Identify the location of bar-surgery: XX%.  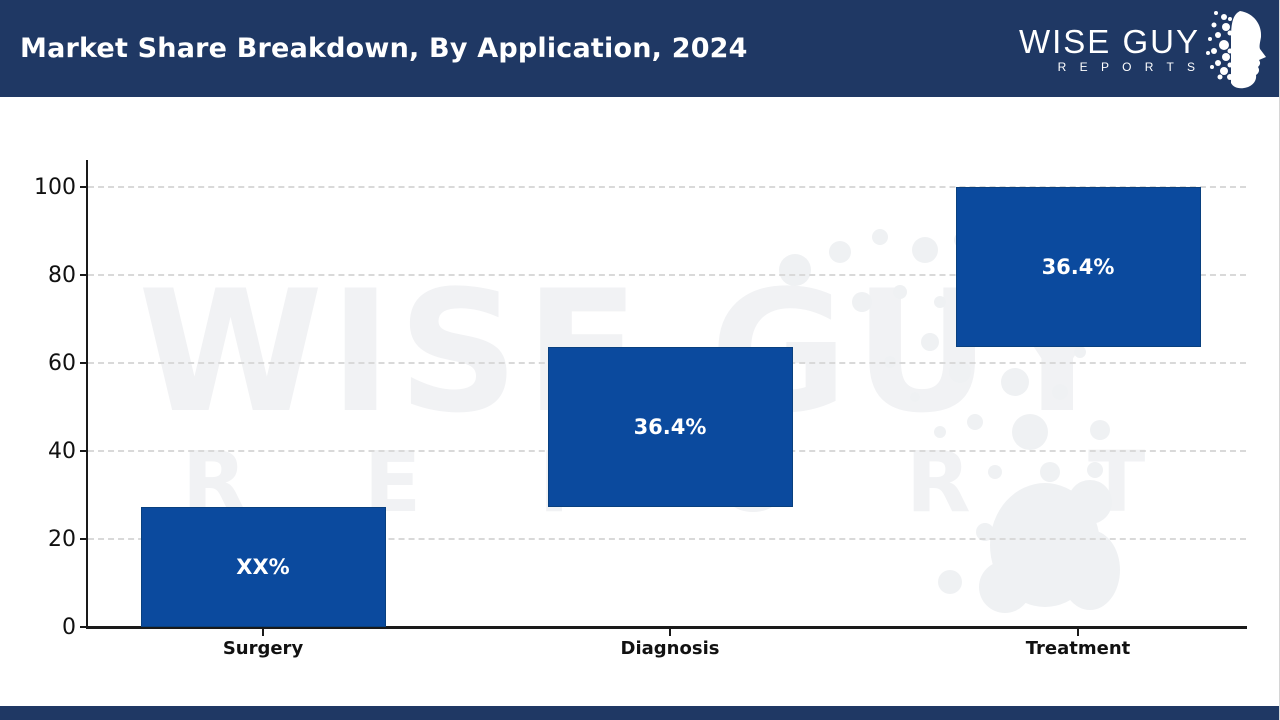
(263, 567).